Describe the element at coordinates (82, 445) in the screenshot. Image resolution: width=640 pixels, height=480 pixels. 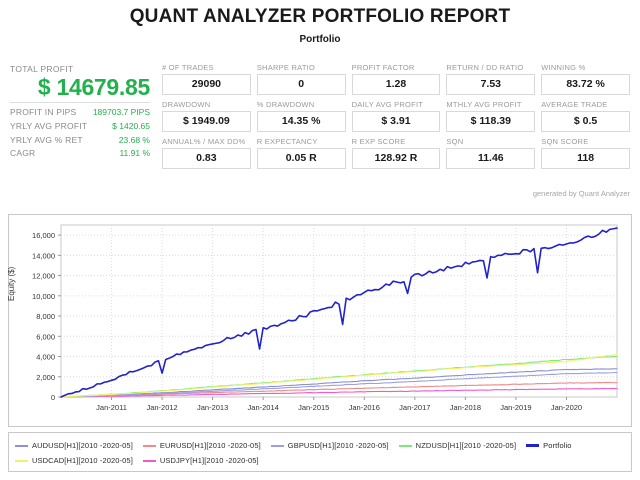
I see `legend-label: AUDUSD[H1][2010 -2020-05]` at that location.